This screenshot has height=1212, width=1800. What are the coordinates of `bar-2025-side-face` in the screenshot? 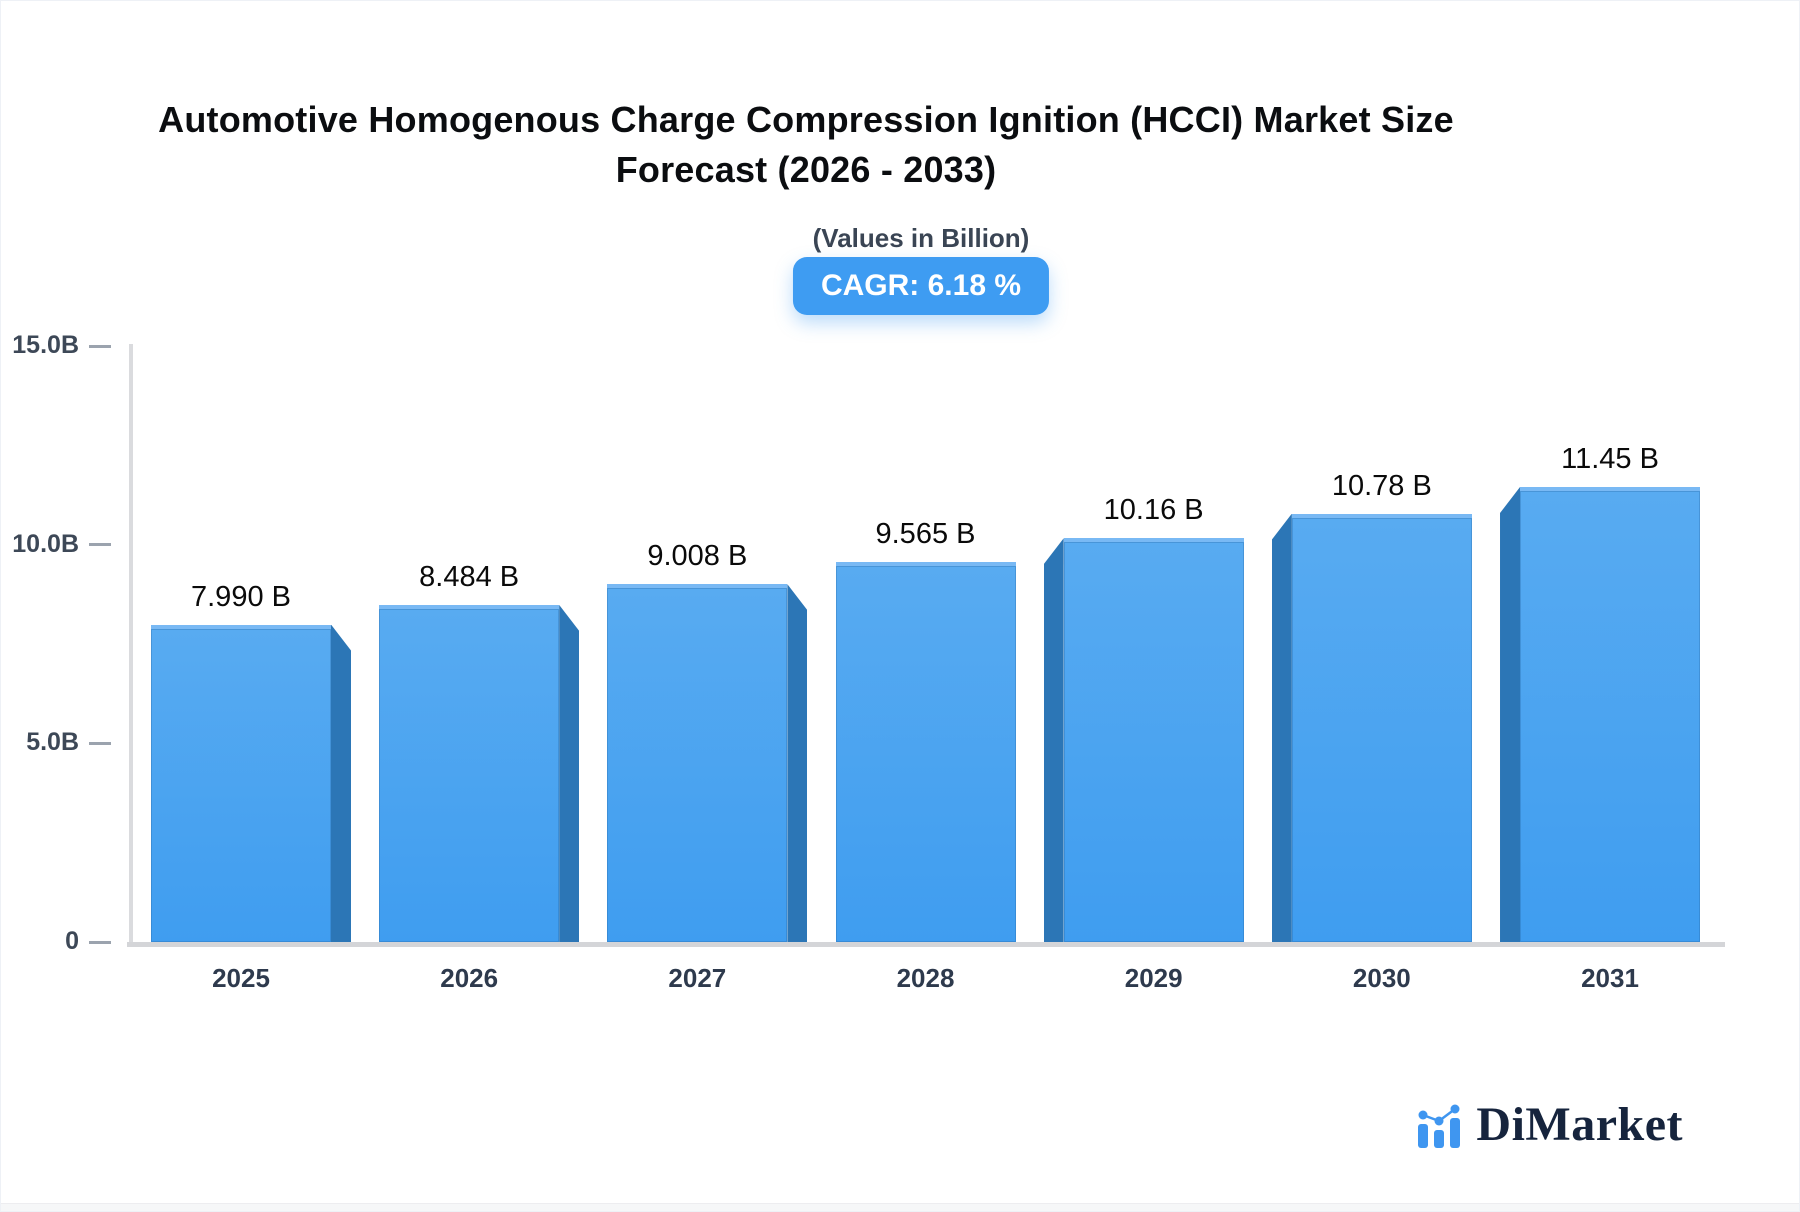 It's located at (341, 783).